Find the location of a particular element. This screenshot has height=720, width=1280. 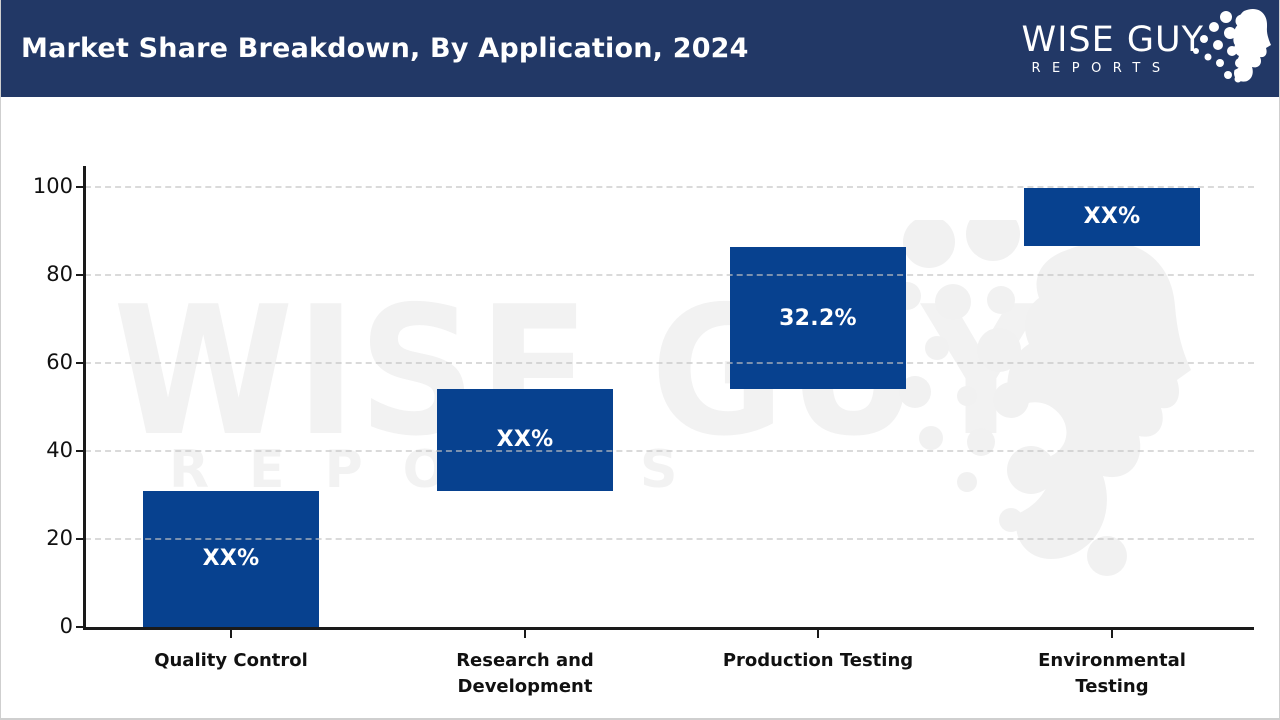

brand-logo: WISE GUY REPORTS is located at coordinates (1150, 49).